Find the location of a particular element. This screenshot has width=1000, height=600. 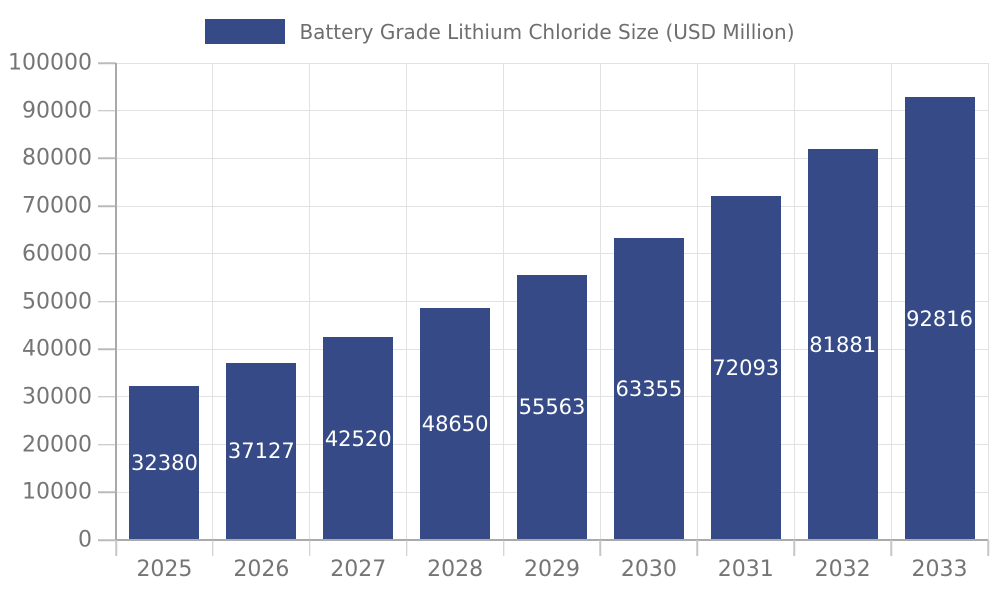

y-tick-label-20000: 20000 is located at coordinates (57, 445).